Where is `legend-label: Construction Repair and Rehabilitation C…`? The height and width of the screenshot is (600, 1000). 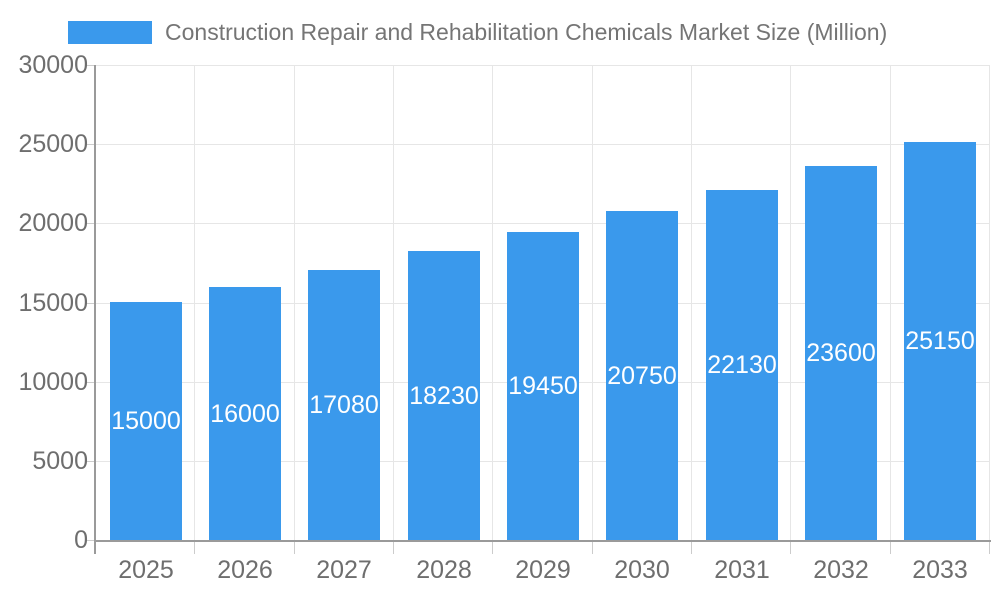 legend-label: Construction Repair and Rehabilitation C… is located at coordinates (526, 32).